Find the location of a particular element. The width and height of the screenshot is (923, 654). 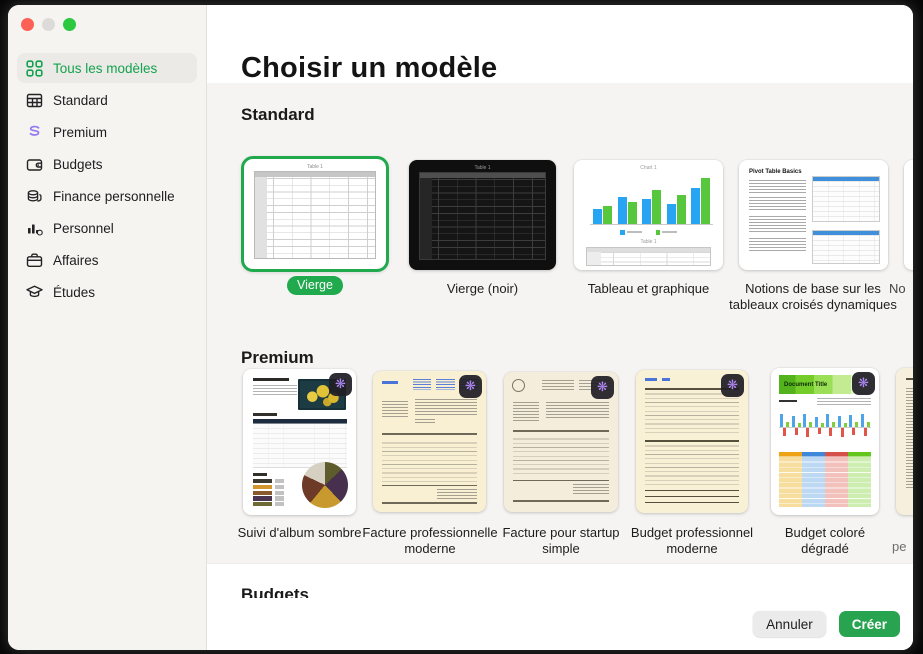

template-label: Facture pour startup simple is located at coordinates (561, 540).